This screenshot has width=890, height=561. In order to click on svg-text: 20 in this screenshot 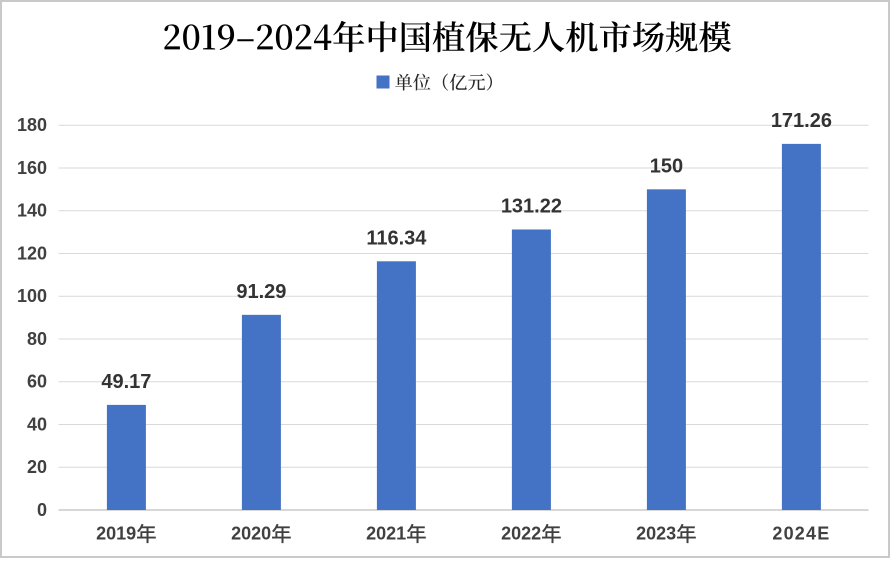, I will do `click(37, 467)`.